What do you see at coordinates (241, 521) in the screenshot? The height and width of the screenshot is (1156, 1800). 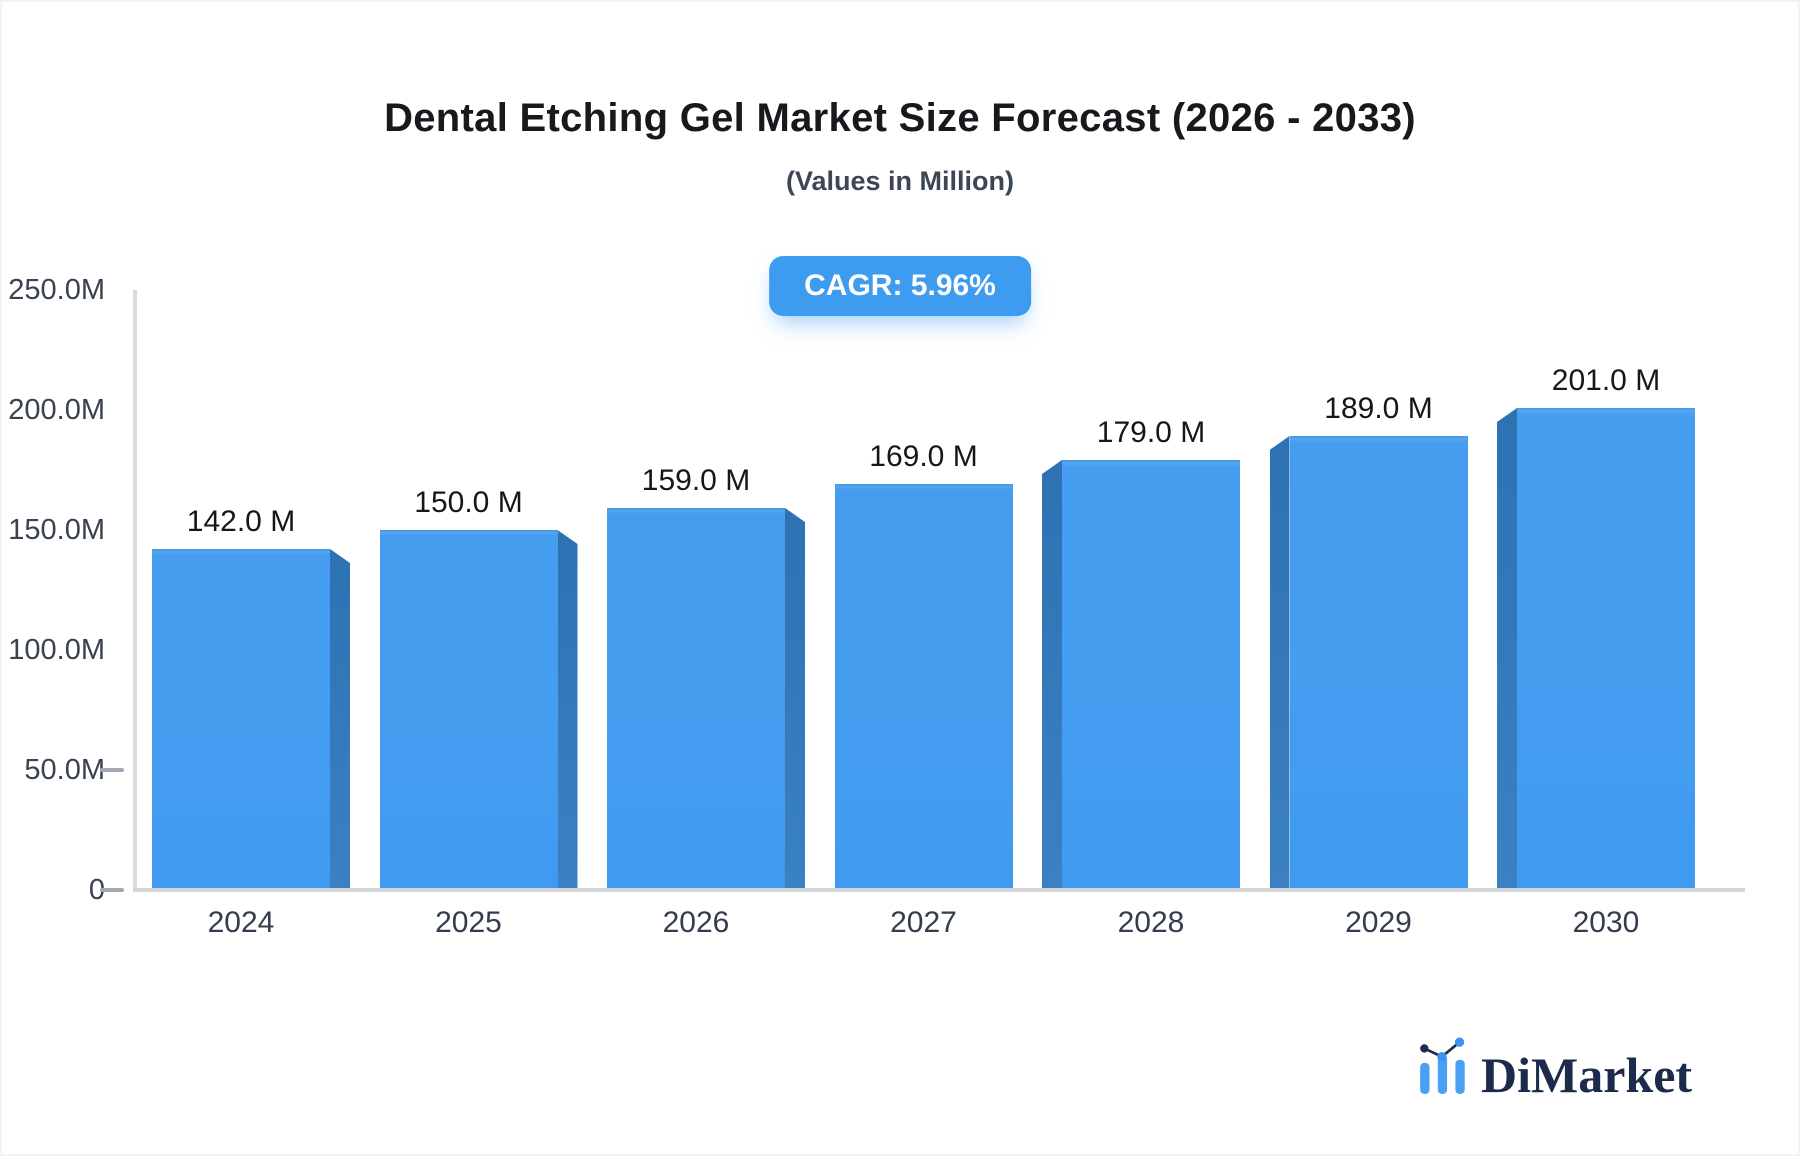 I see `bar-value-label: 142.0 M` at bounding box center [241, 521].